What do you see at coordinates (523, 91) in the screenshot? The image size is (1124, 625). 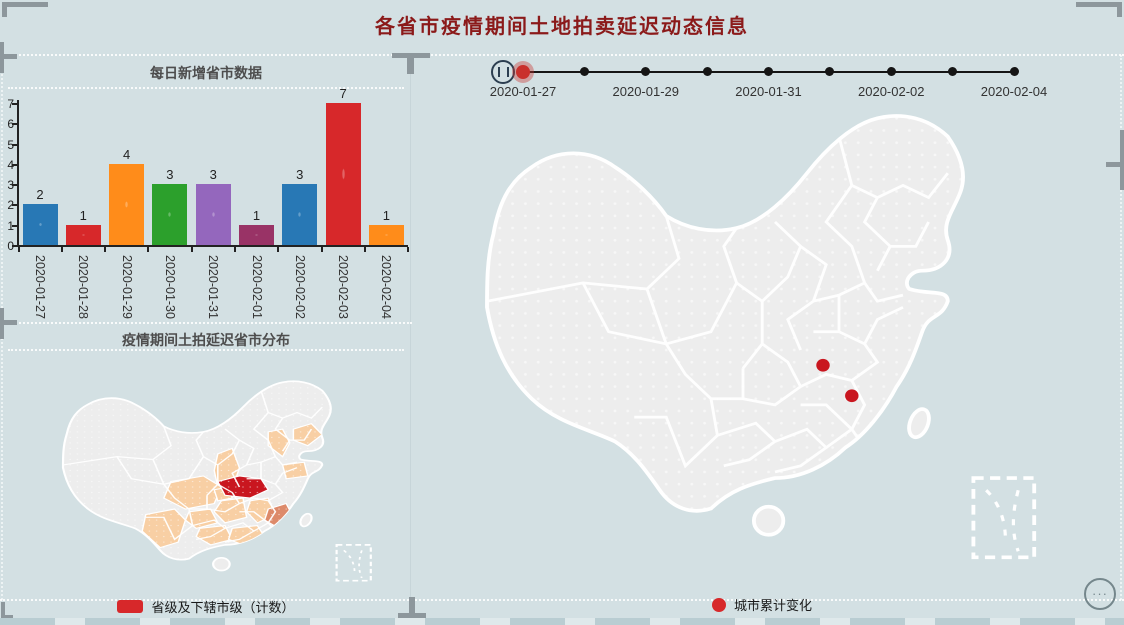 I see `timeline-label: 2020-01-27` at bounding box center [523, 91].